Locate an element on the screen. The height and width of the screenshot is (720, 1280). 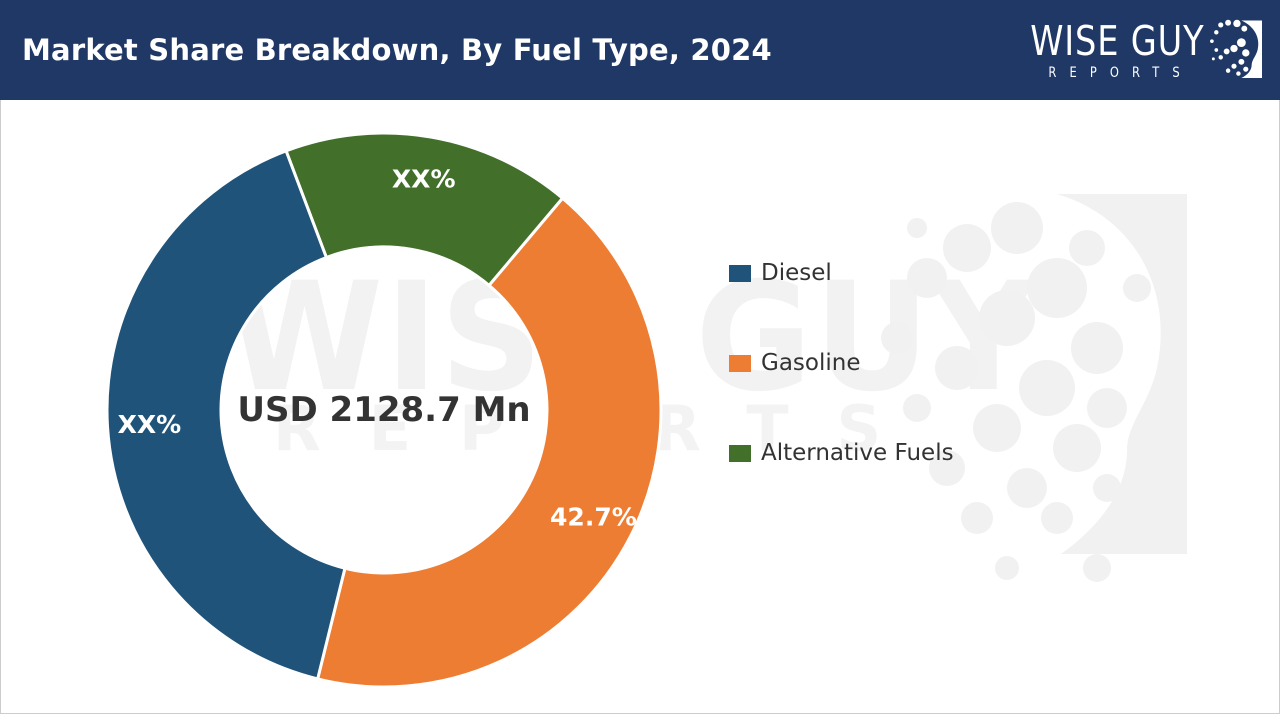
donut-segment-alternative-fuels is located at coordinates (424, 209).